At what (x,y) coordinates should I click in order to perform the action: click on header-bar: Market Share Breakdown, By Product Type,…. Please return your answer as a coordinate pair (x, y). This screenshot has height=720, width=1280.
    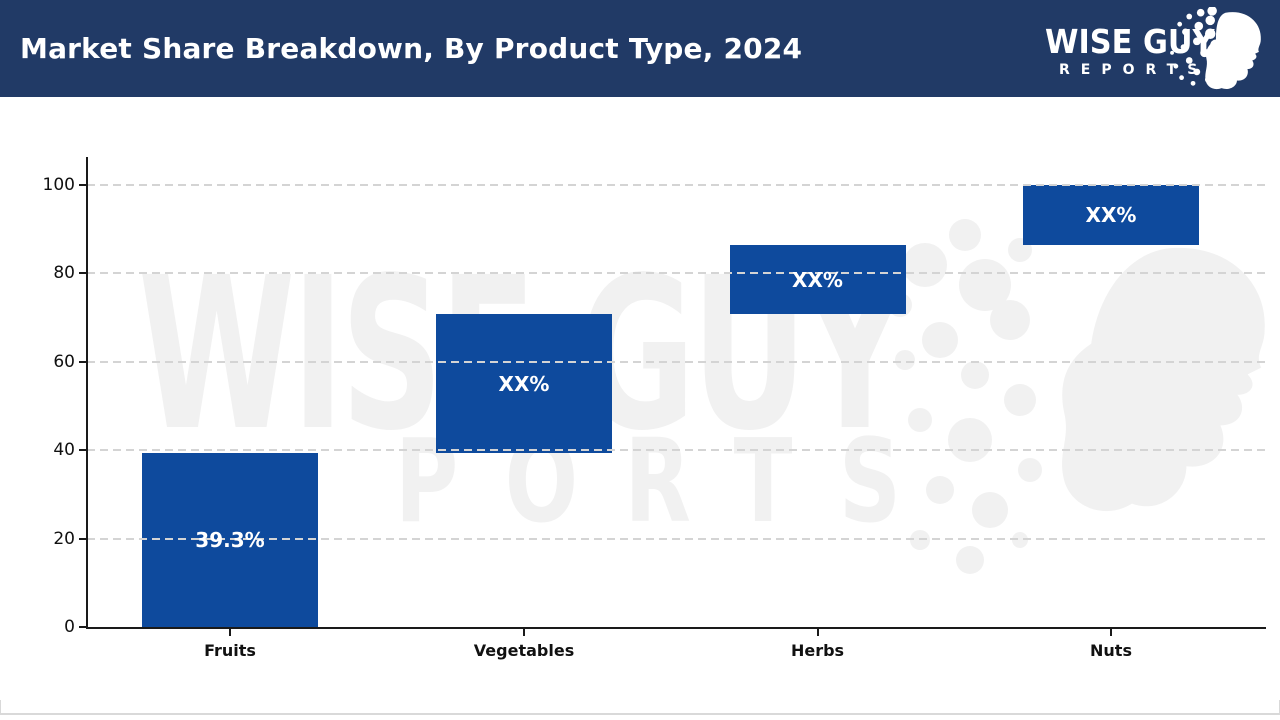
    Looking at the image, I should click on (640, 48).